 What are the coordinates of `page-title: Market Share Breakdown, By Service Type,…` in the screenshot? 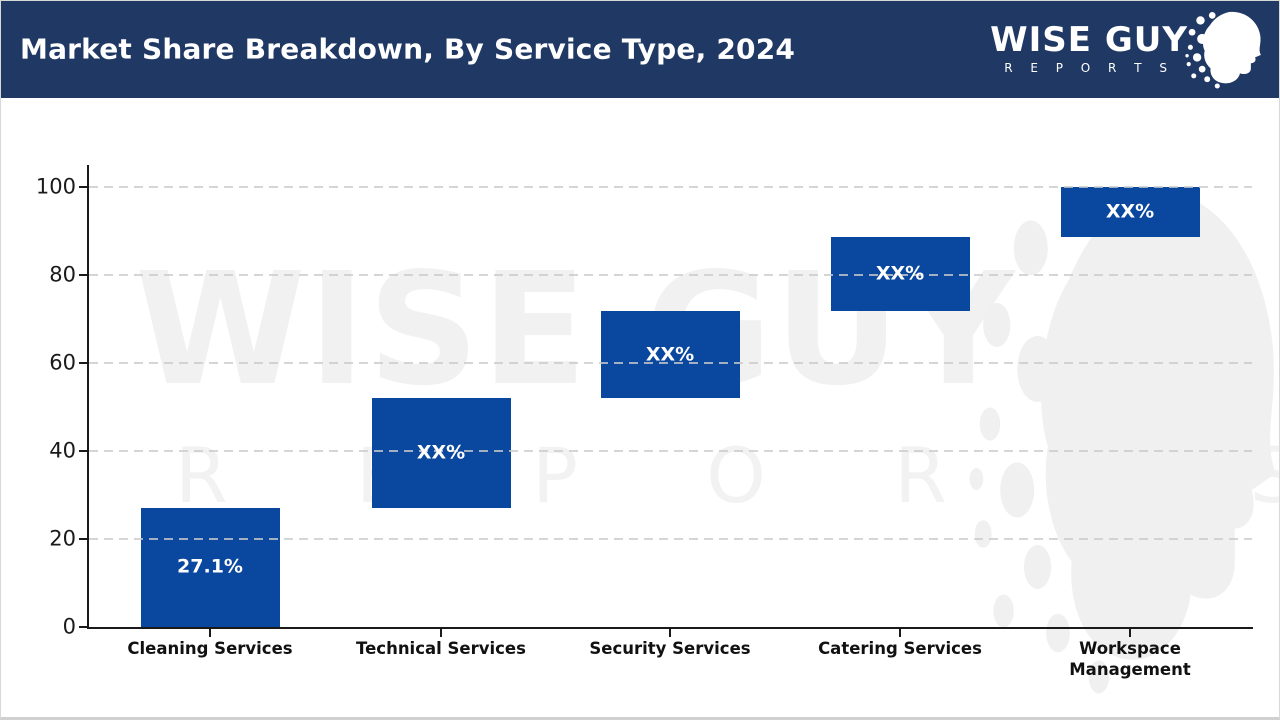 It's located at (408, 49).